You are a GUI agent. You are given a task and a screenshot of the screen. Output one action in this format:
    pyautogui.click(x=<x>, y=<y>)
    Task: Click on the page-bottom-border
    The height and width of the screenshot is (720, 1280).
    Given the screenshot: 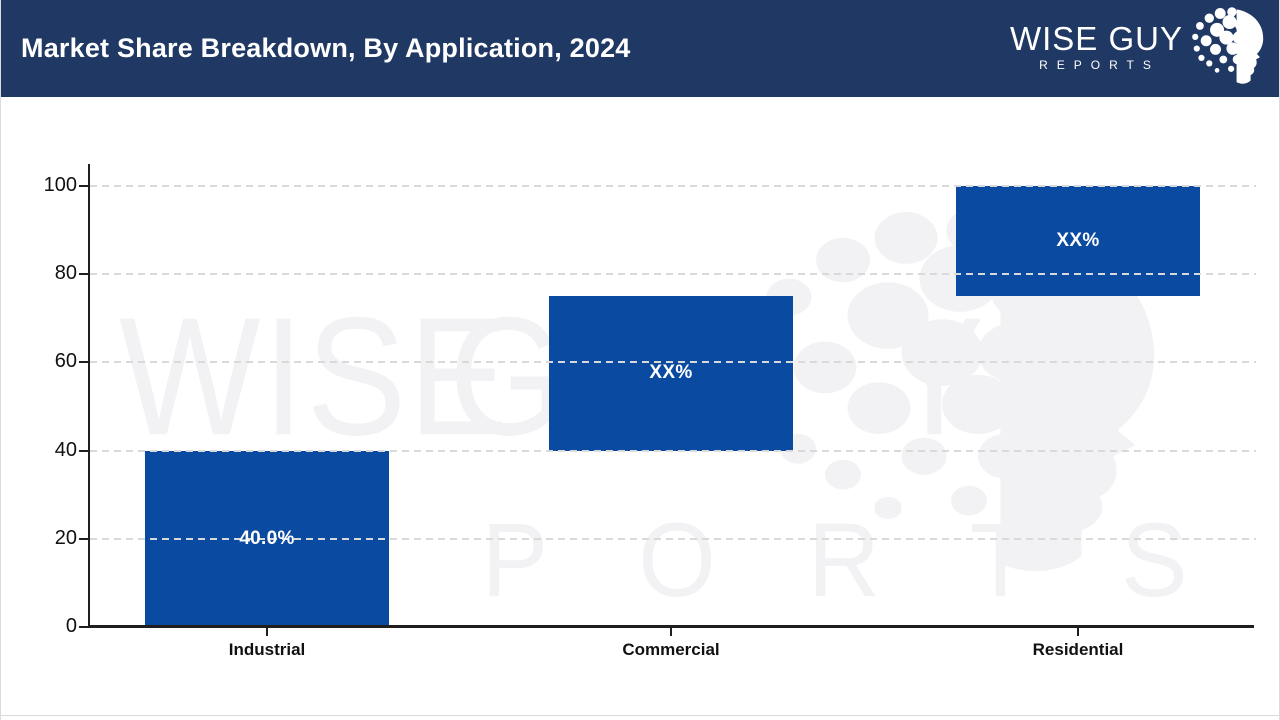 What is the action you would take?
    pyautogui.click(x=640, y=715)
    